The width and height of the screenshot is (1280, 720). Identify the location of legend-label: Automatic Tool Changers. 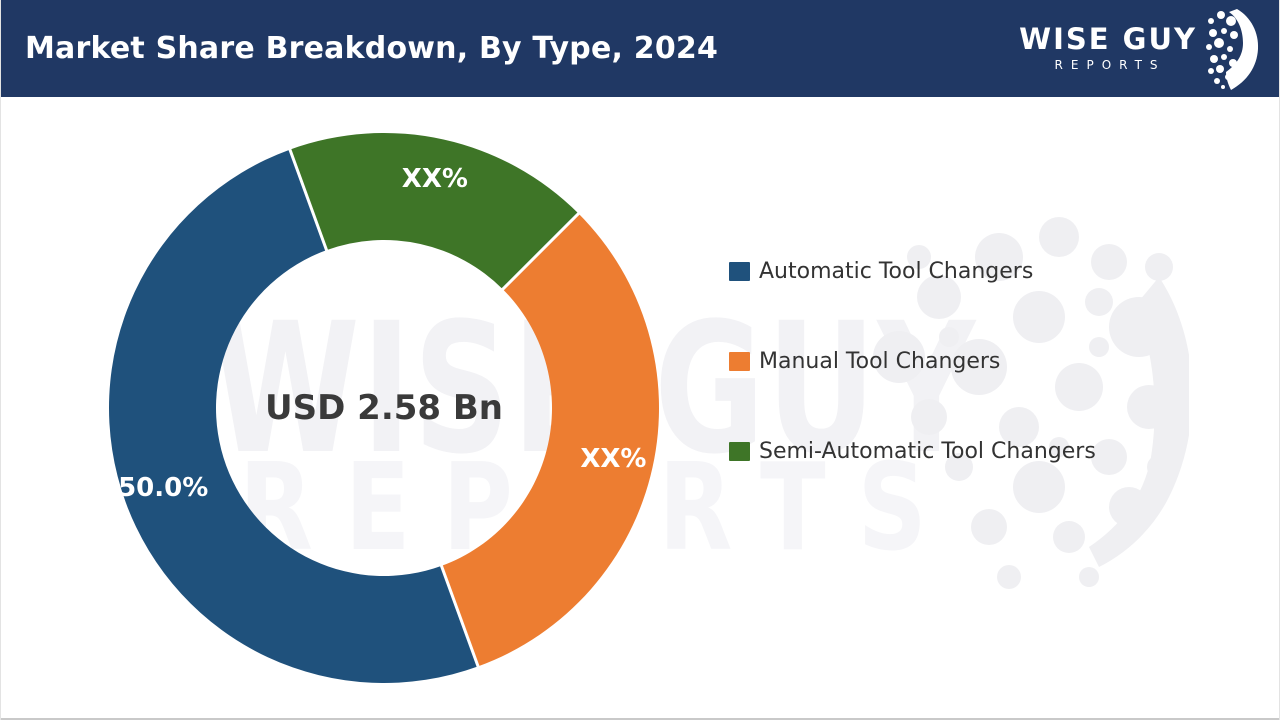
(896, 271).